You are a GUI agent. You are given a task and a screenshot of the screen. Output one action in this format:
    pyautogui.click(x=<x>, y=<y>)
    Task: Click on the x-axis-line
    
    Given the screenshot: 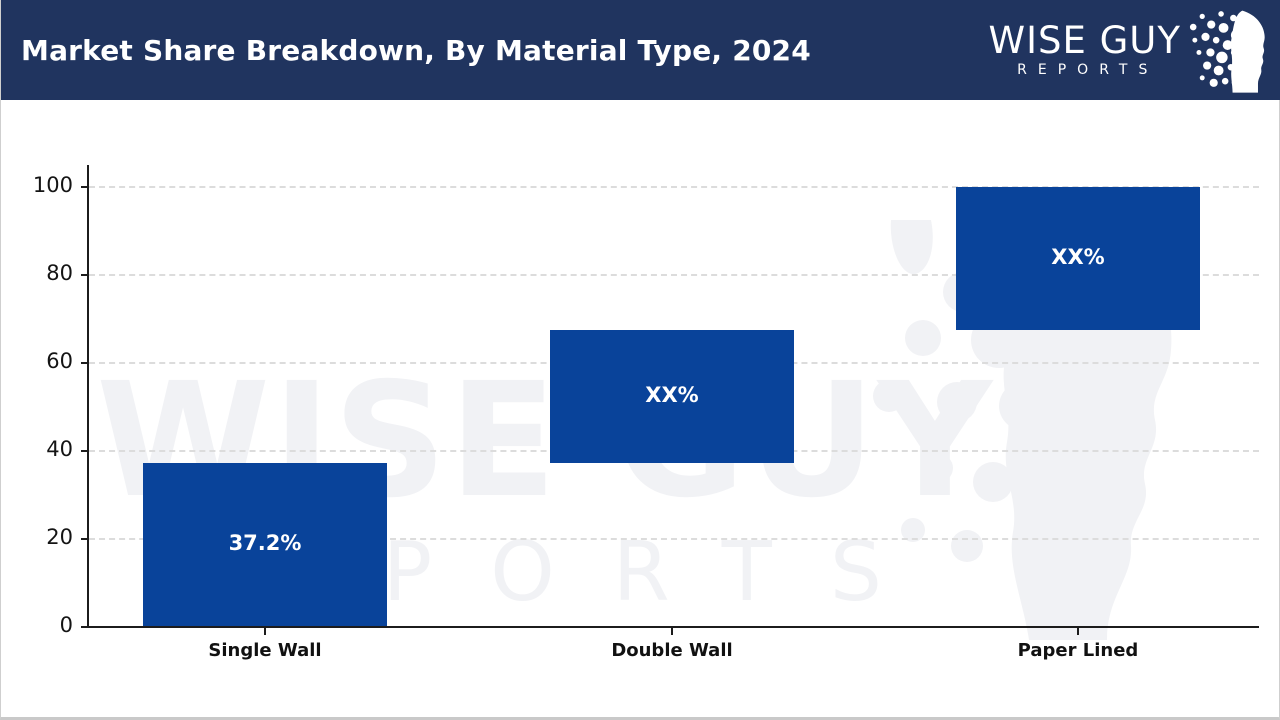 What is the action you would take?
    pyautogui.click(x=673, y=627)
    